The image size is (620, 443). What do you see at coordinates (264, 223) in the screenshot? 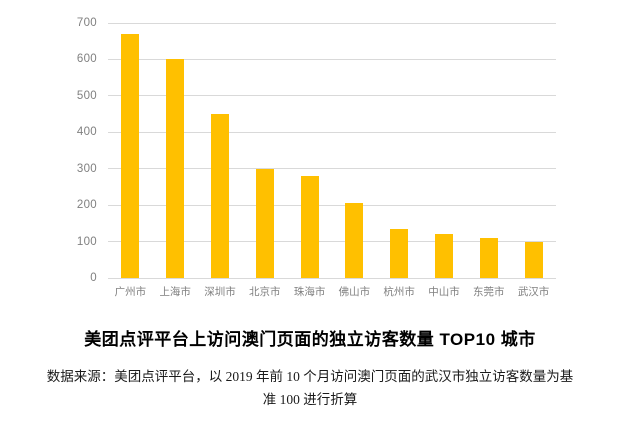
I see `bar-北京市` at bounding box center [264, 223].